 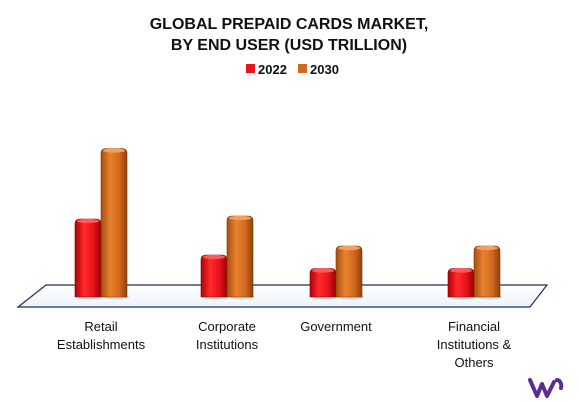 I want to click on category-label-3-line-0: Financial, so click(x=474, y=326).